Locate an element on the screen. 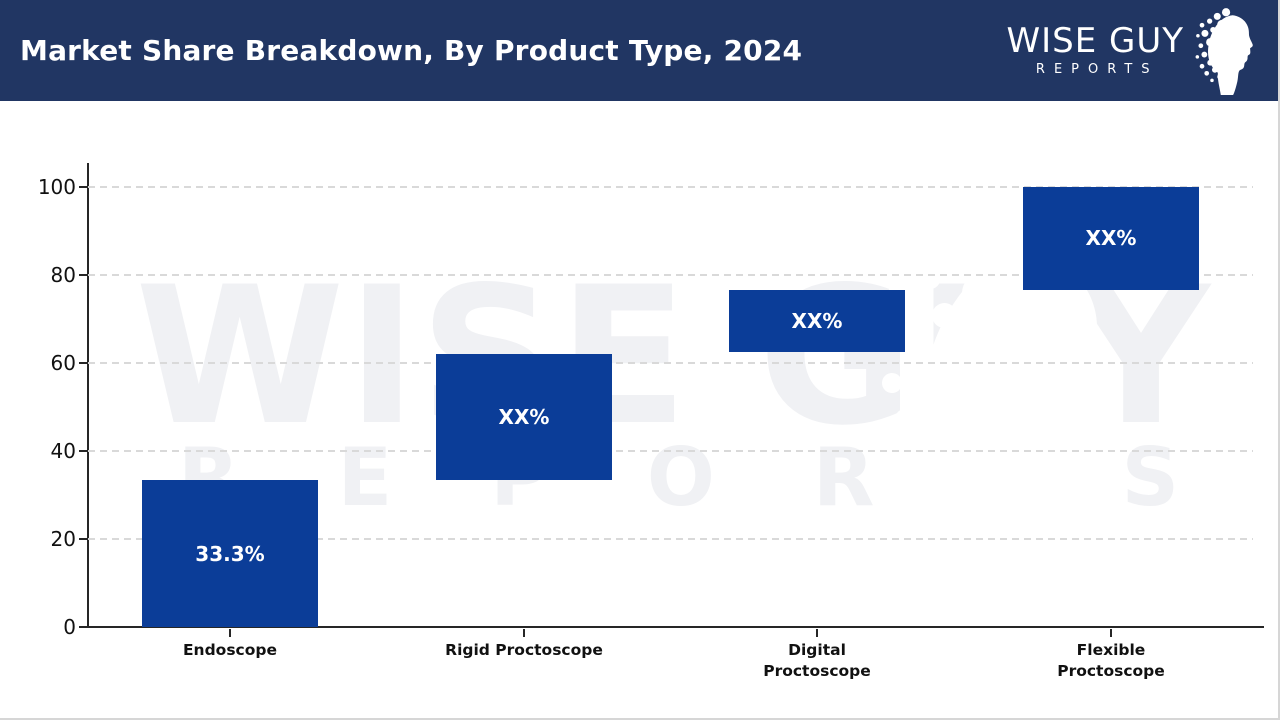 This screenshot has height=720, width=1280. y-tick-label-40: 40 is located at coordinates (63, 451).